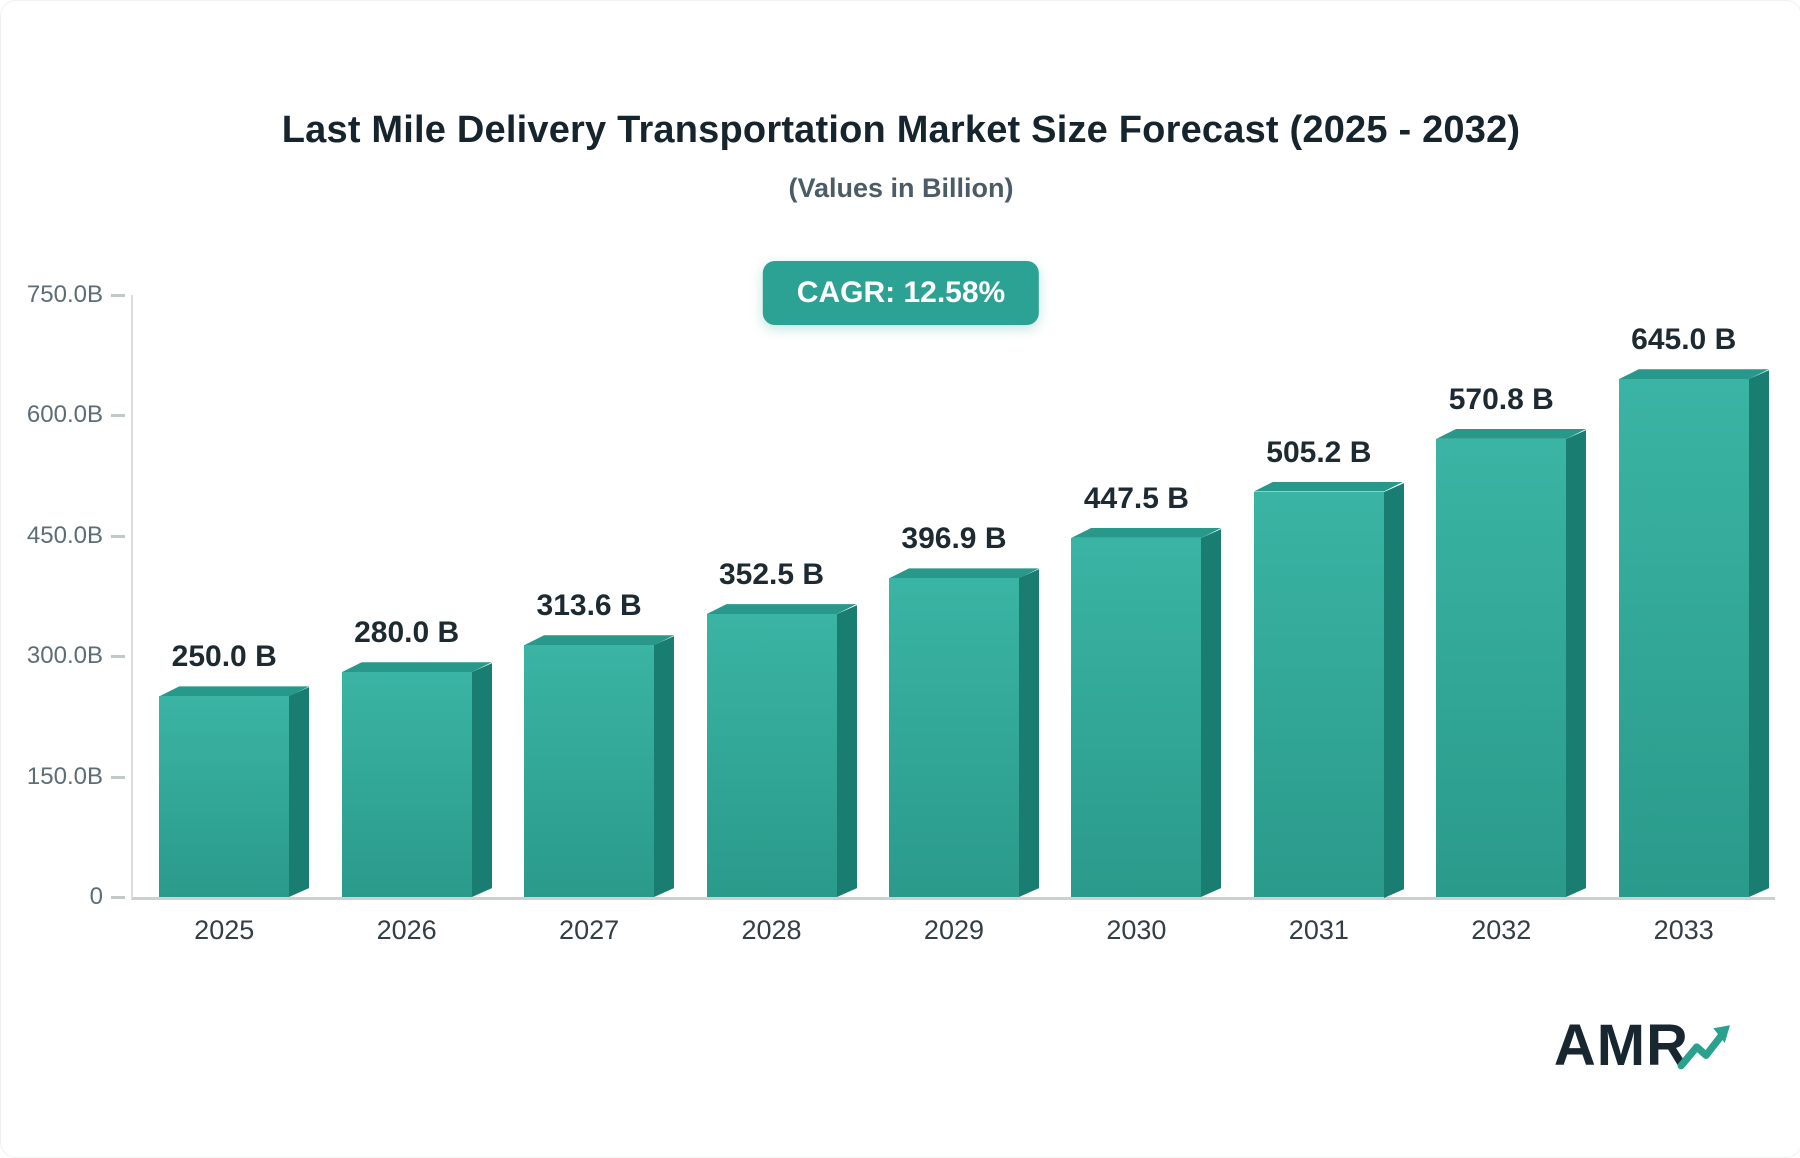 The height and width of the screenshot is (1158, 1800). I want to click on y-tick-label: 300.0B, so click(64, 656).